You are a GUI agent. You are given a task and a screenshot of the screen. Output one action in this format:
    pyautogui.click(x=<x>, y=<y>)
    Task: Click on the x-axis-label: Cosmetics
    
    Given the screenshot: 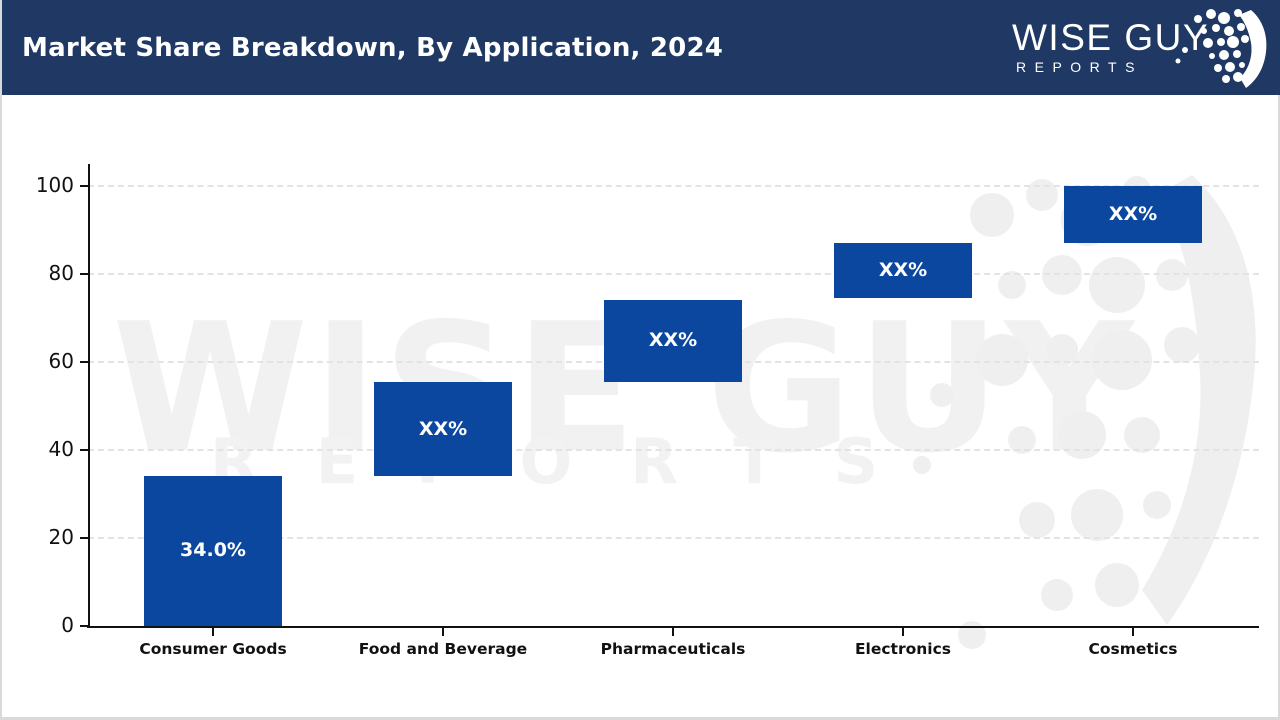 What is the action you would take?
    pyautogui.click(x=1133, y=649)
    